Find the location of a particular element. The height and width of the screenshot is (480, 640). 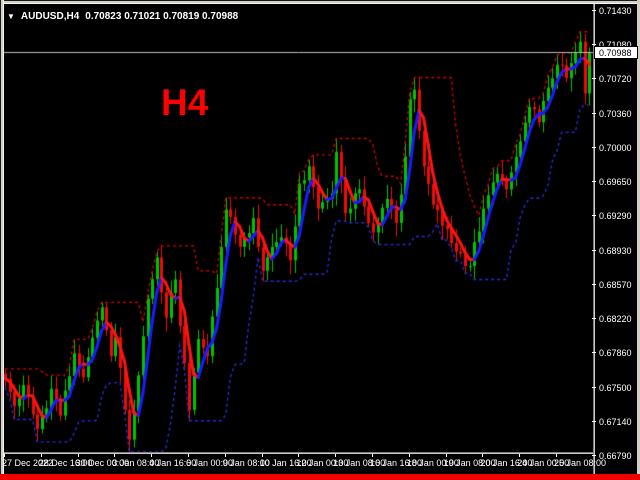

window-border-top is located at coordinates (320, 2).